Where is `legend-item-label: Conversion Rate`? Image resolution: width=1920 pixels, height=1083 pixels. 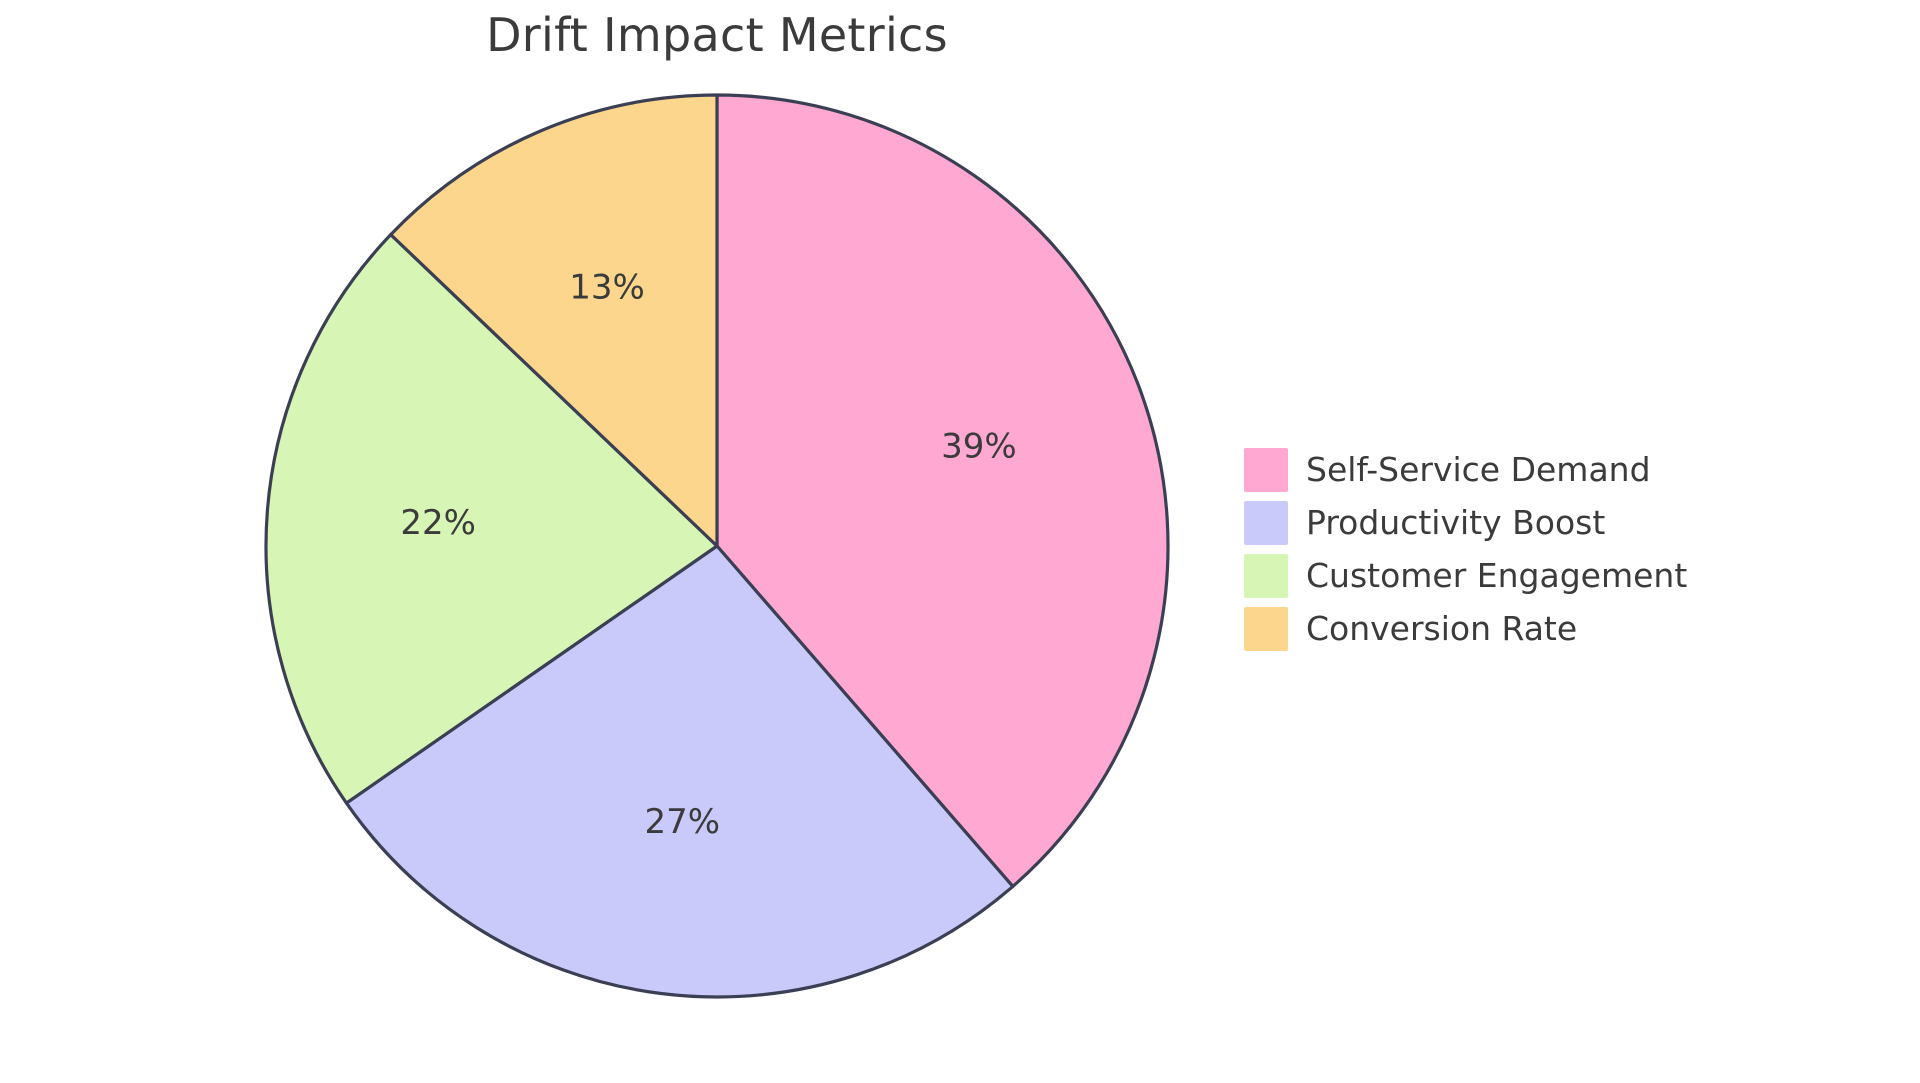
legend-item-label: Conversion Rate is located at coordinates (1442, 628).